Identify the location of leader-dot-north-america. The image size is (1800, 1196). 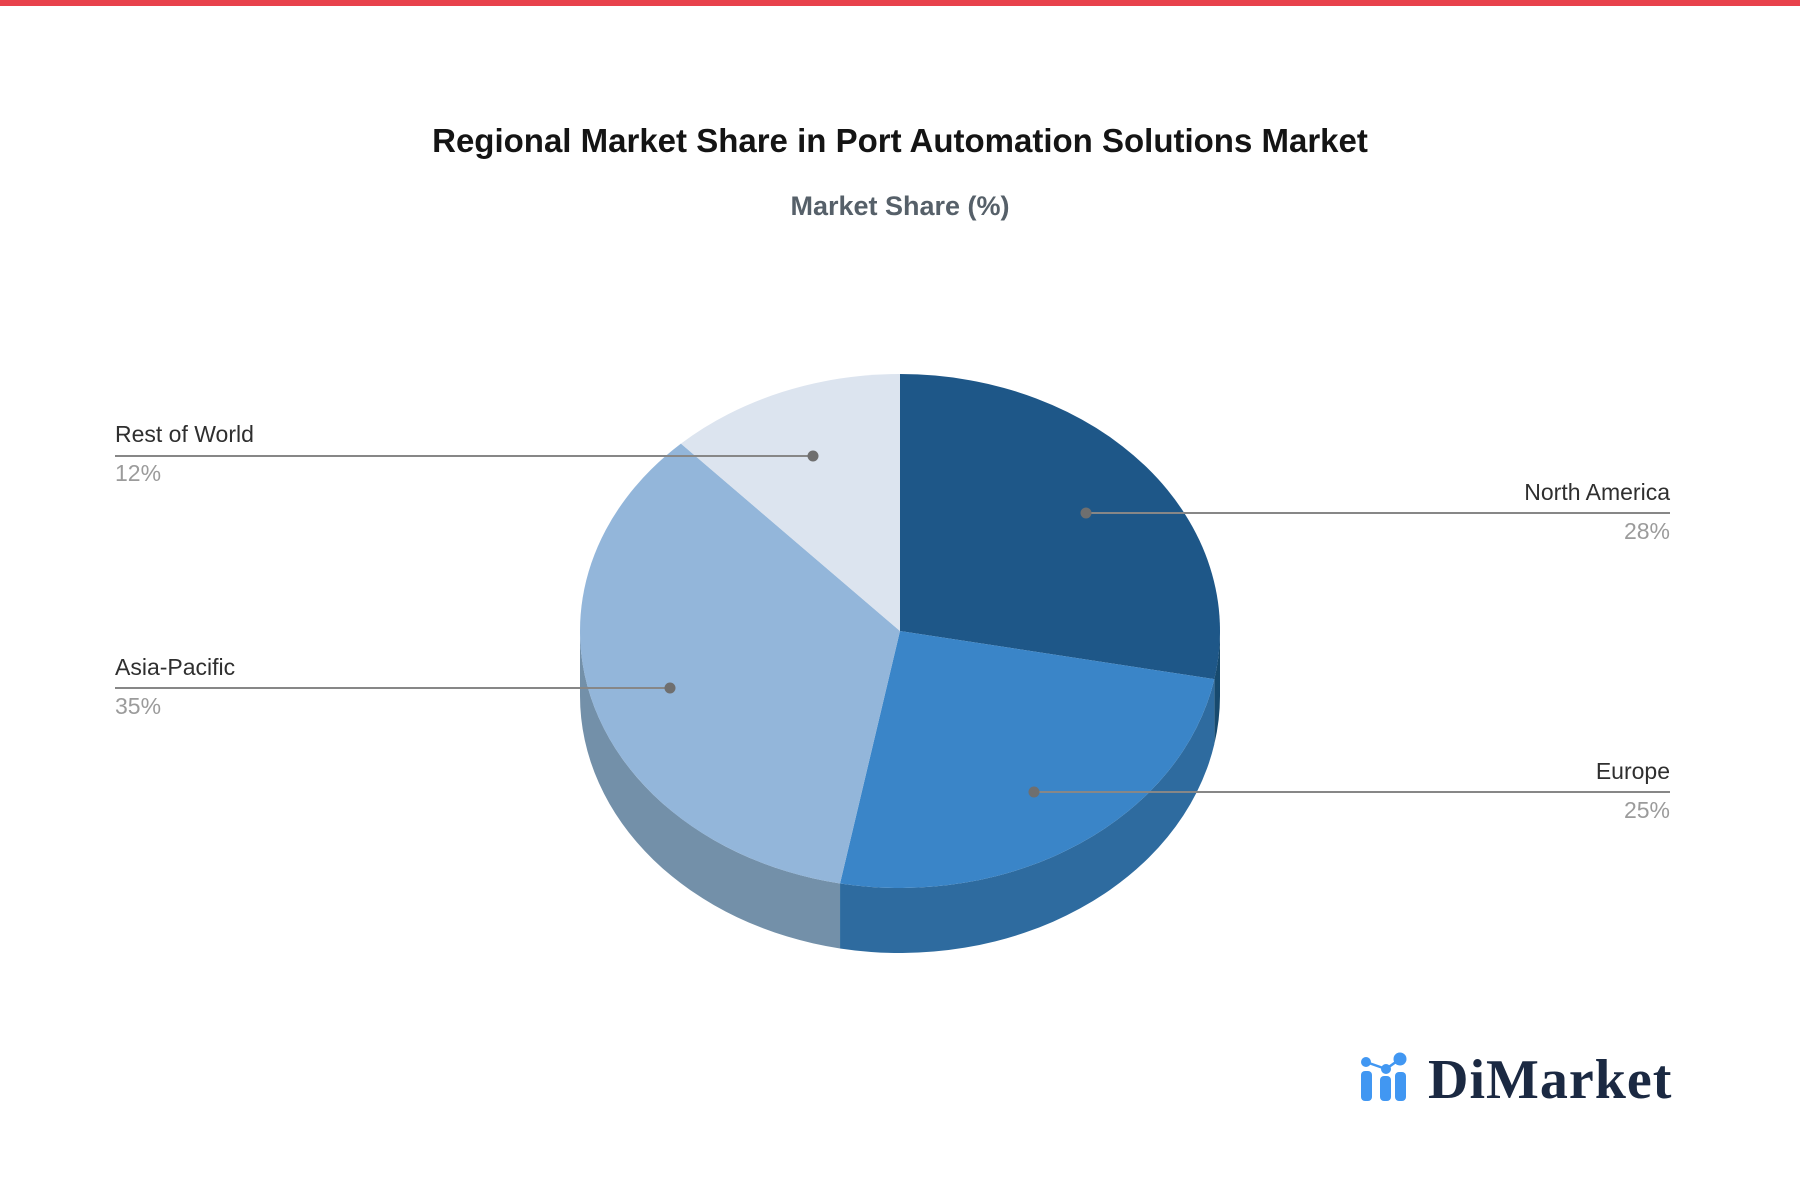
(1086, 513).